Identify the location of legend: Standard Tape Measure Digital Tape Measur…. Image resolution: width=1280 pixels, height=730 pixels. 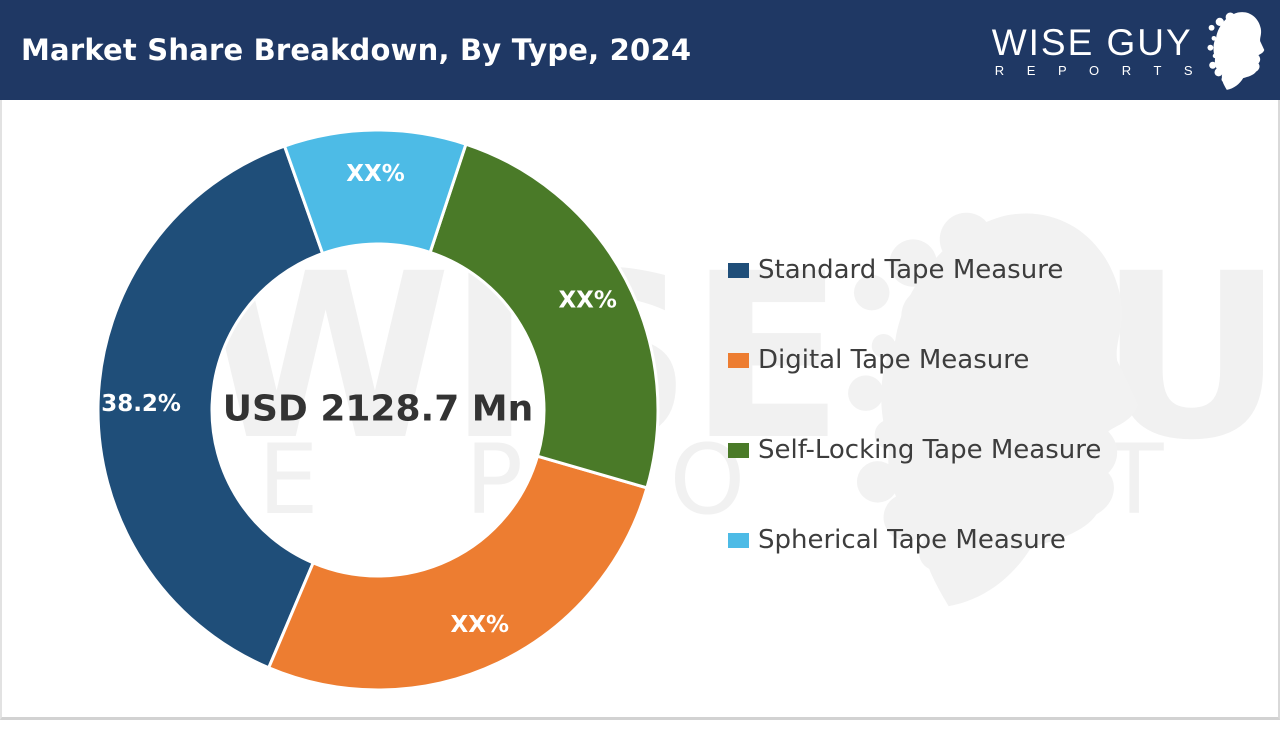
(914, 405).